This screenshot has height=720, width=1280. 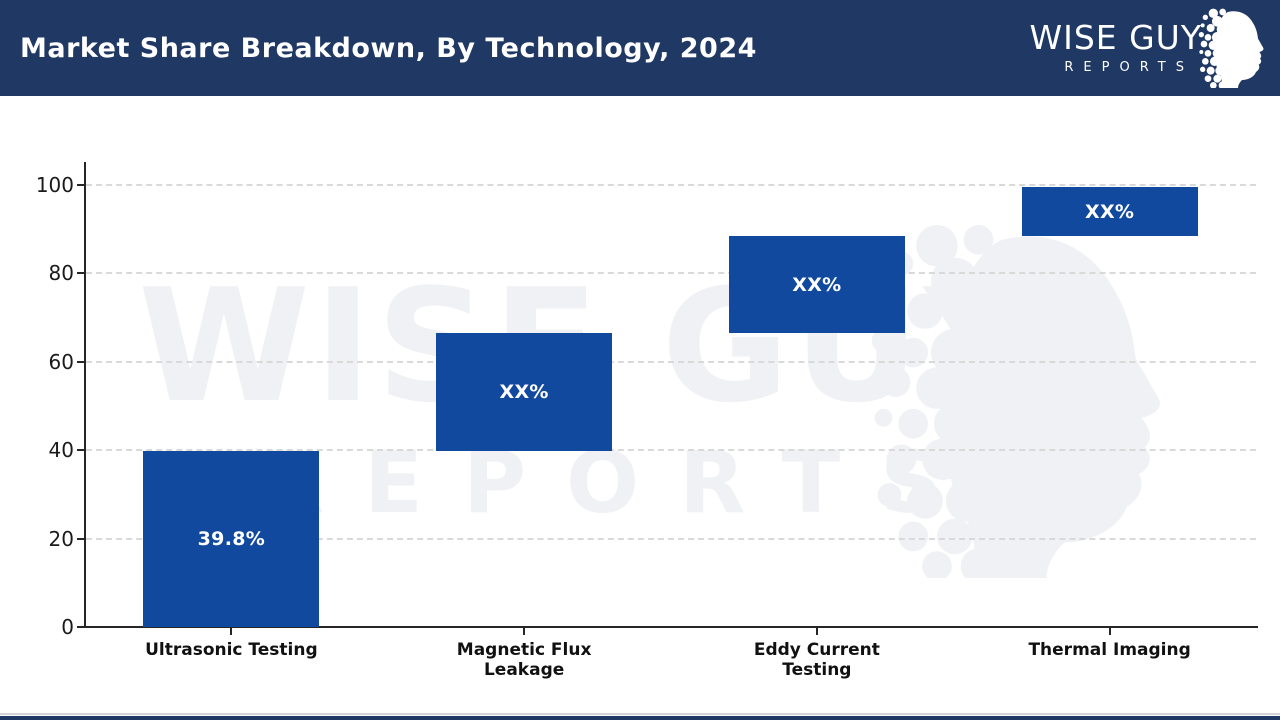 I want to click on x-tick-label-line: Eddy Current, so click(x=816, y=650).